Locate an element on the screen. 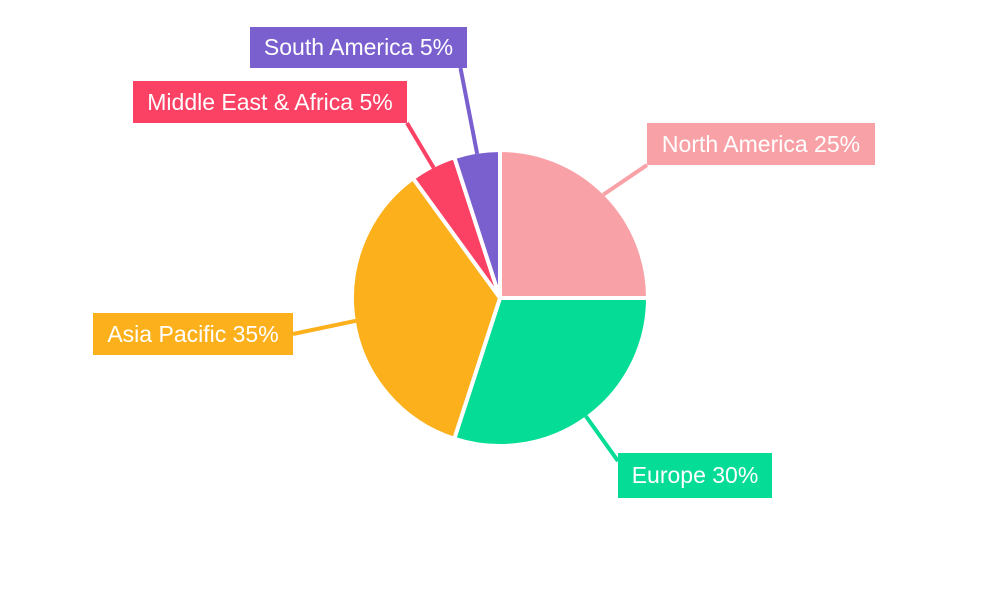 Image resolution: width=1000 pixels, height=600 pixels. leader-line-asia-pacific is located at coordinates (324, 327).